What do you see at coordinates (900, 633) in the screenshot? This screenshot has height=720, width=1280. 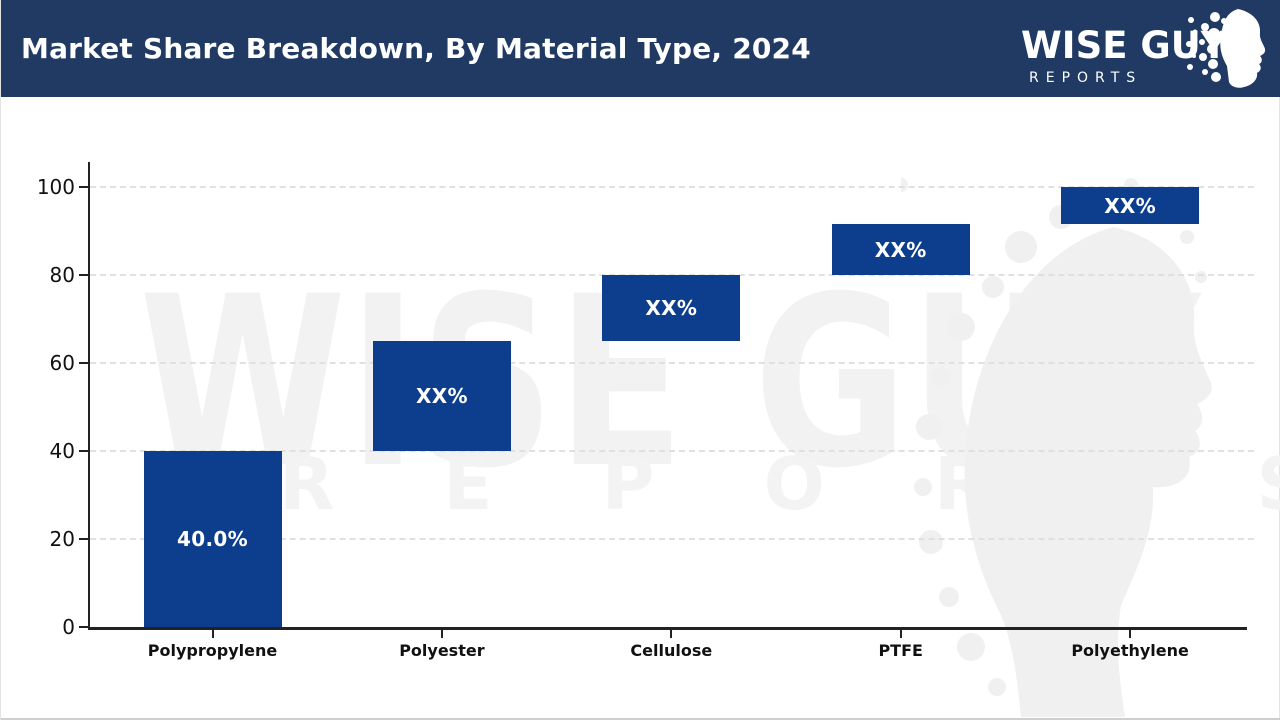 I see `x-tick-mark-ptfe` at bounding box center [900, 633].